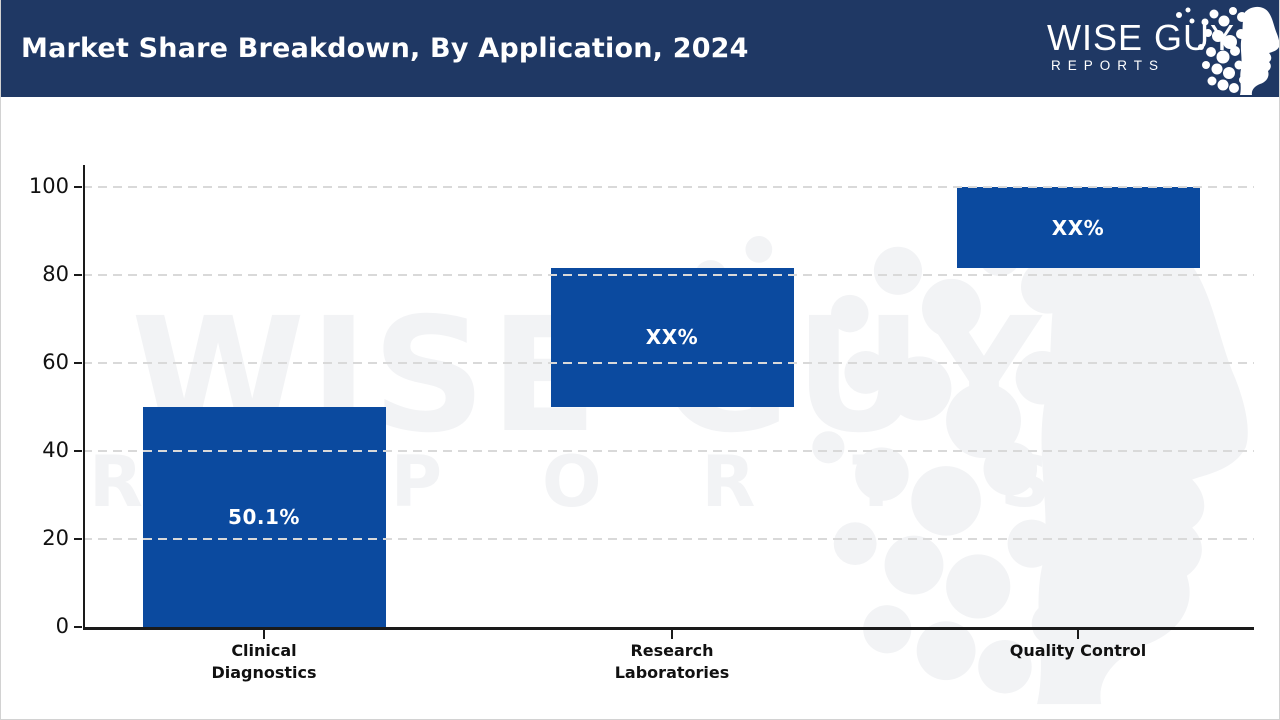  I want to click on y-tick-label: 40, so click(55, 450).